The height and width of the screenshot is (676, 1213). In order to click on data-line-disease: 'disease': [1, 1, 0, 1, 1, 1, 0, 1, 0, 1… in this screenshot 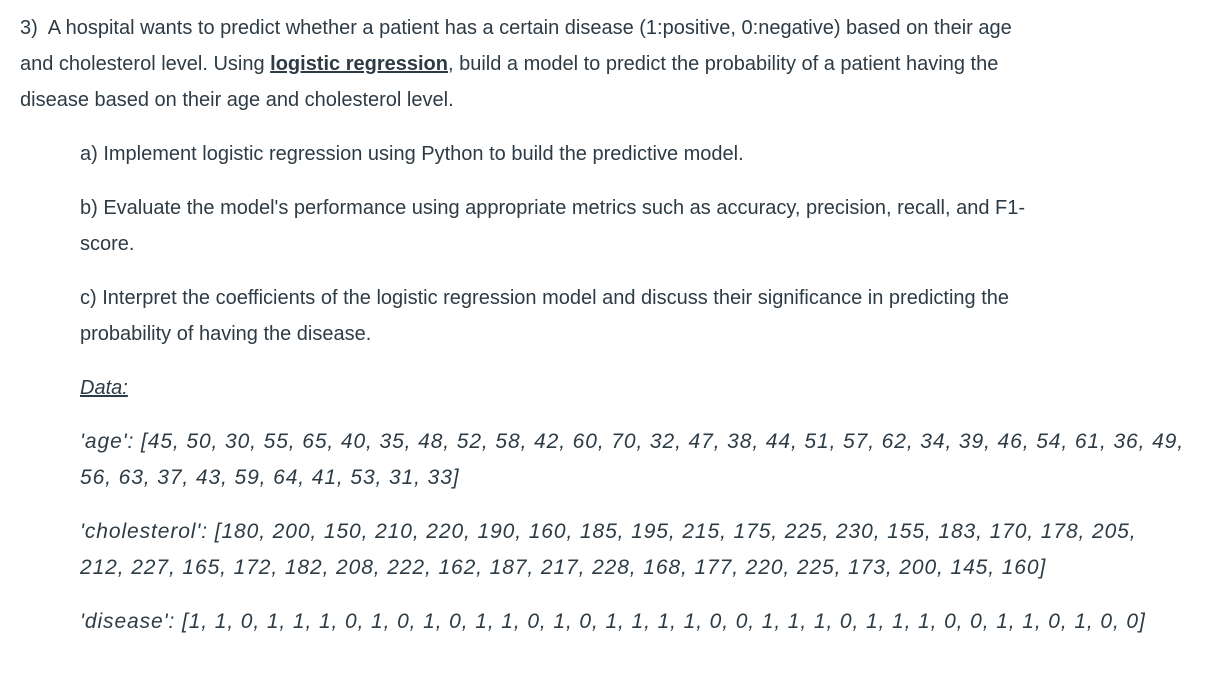, I will do `click(613, 621)`.